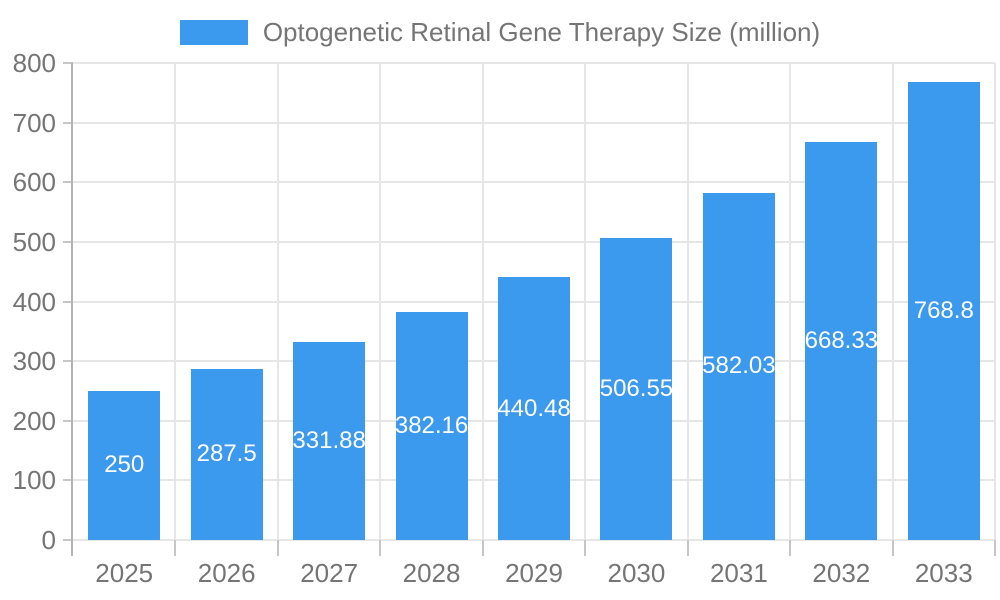 This screenshot has height=600, width=1000. What do you see at coordinates (213, 32) in the screenshot?
I see `legend-swatch` at bounding box center [213, 32].